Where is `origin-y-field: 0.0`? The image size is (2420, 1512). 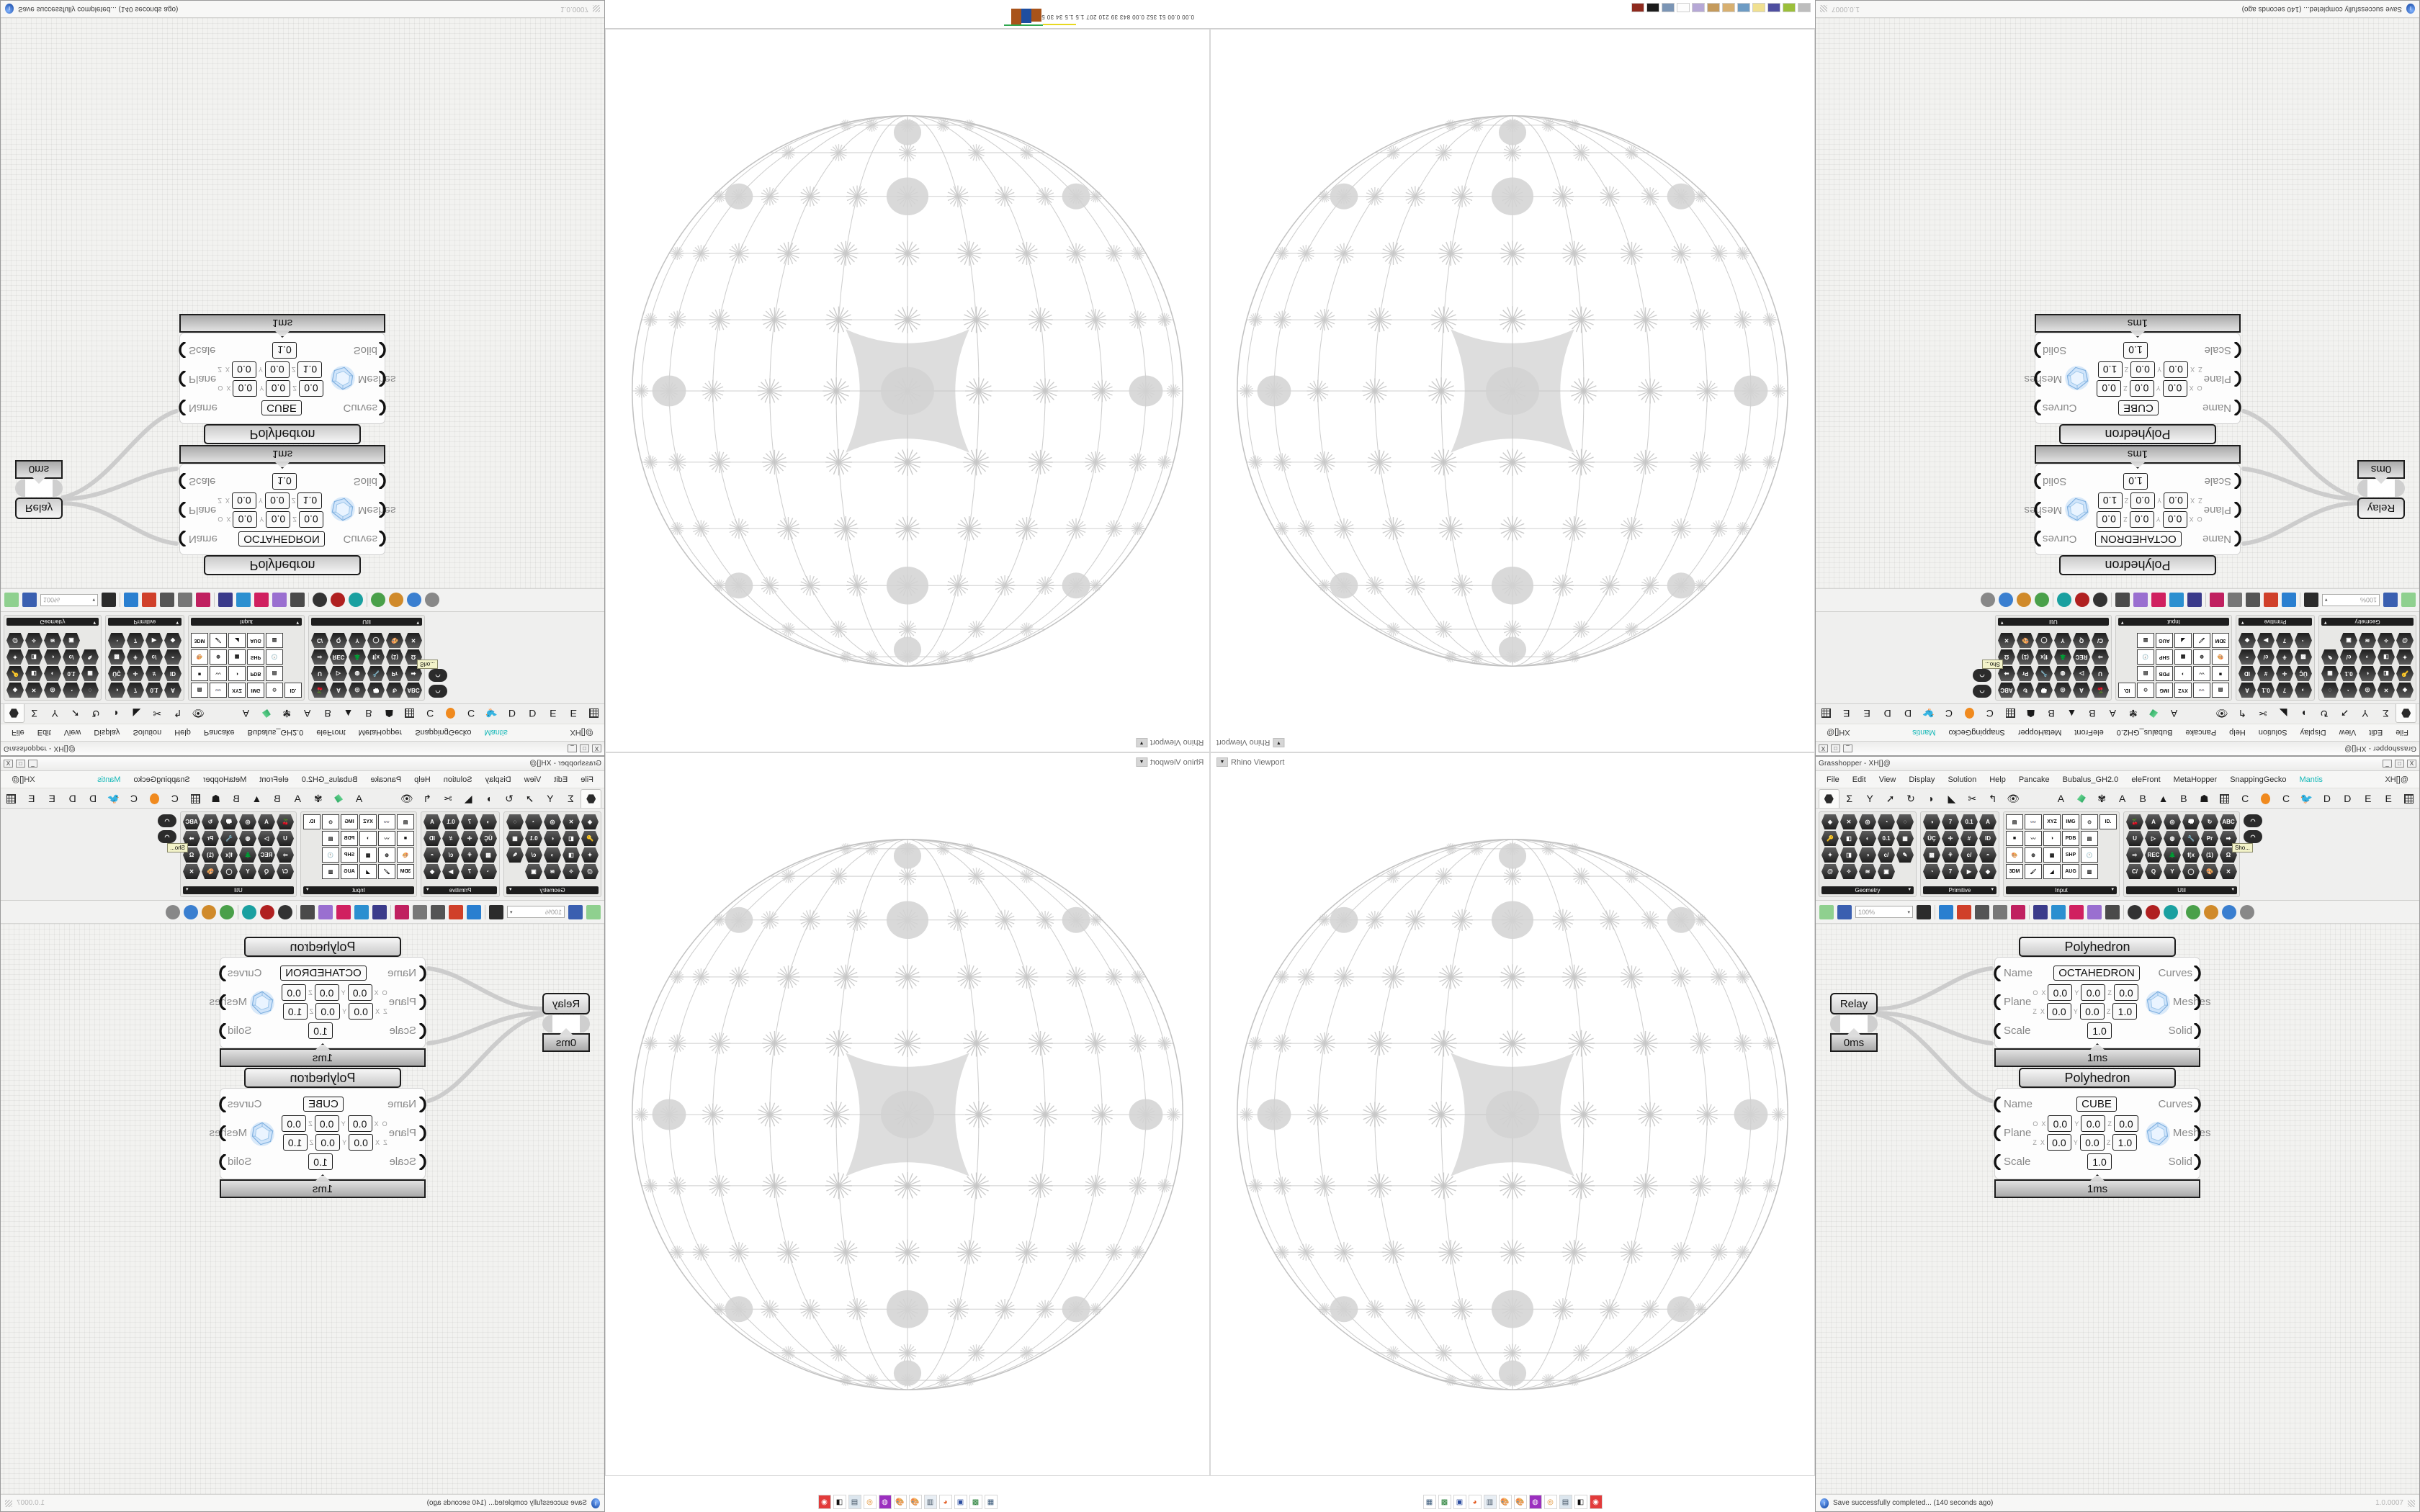 origin-y-field: 0.0 is located at coordinates (2141, 519).